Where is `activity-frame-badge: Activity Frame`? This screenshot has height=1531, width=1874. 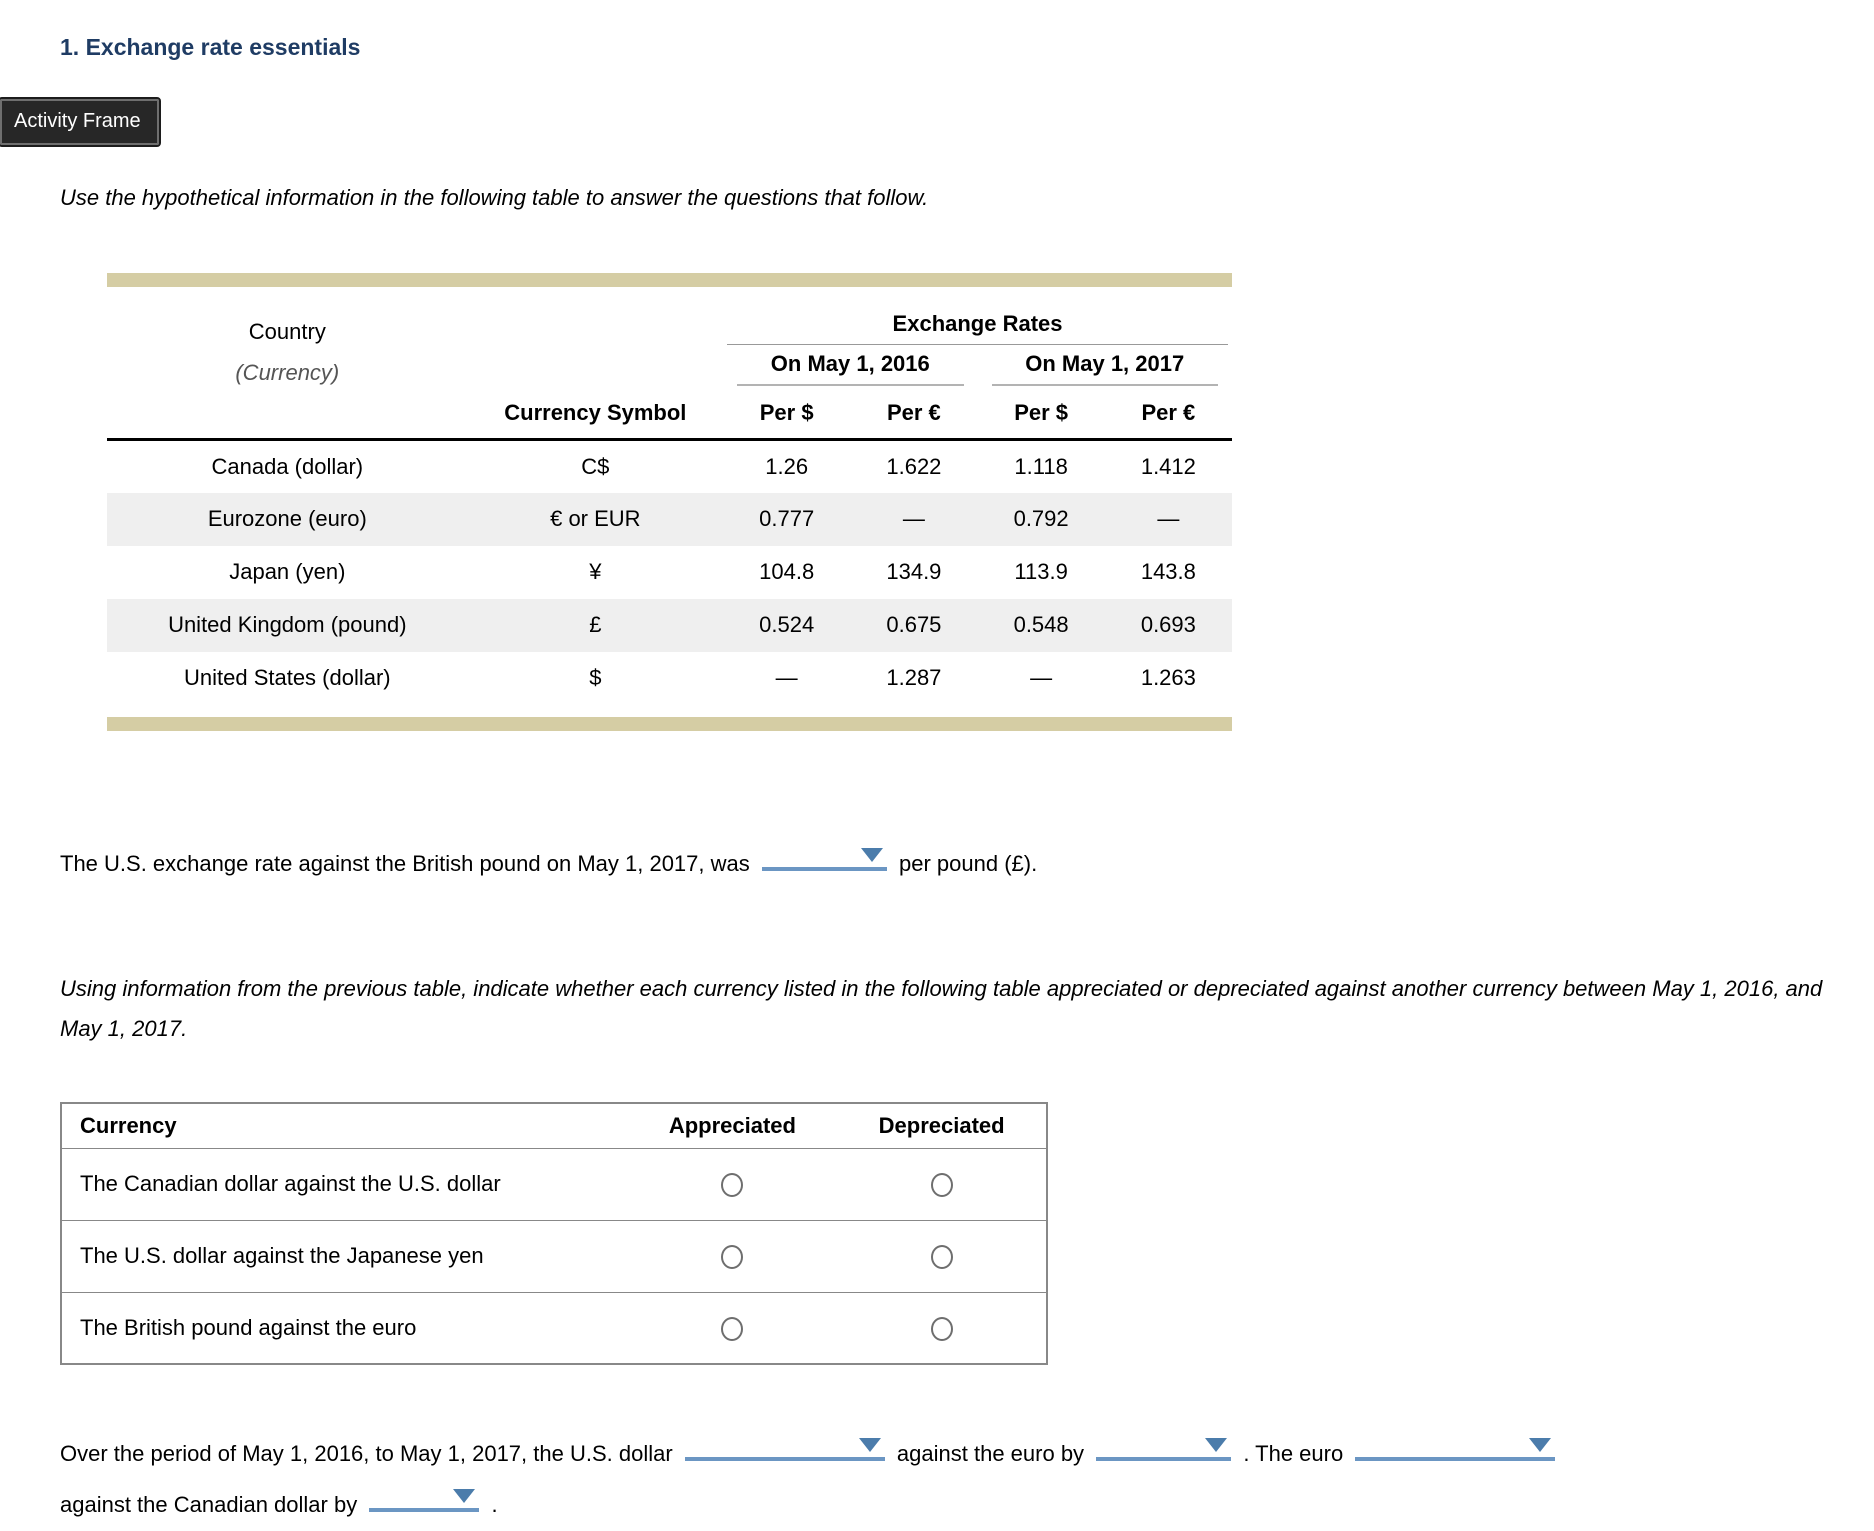
activity-frame-badge: Activity Frame is located at coordinates (80, 122).